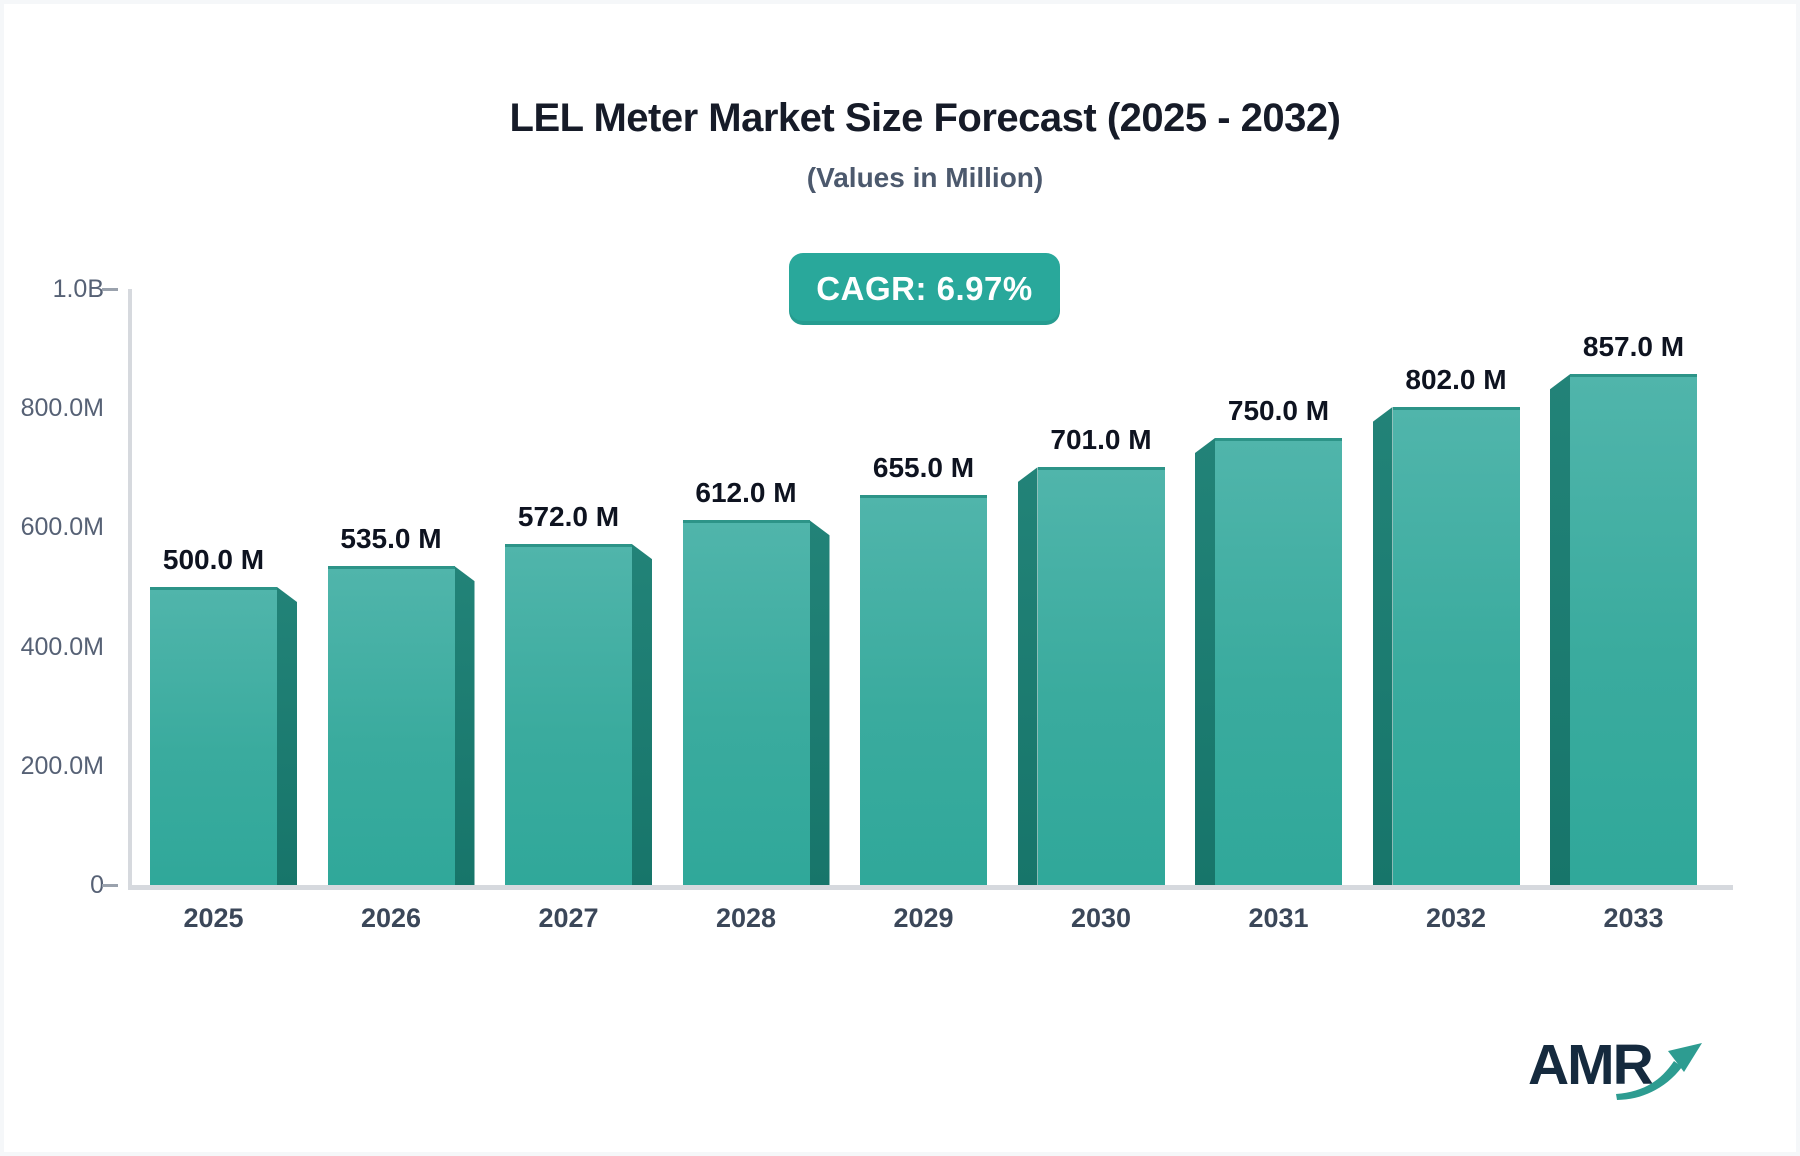  I want to click on y-tick-label: 800.0M, so click(62, 408).